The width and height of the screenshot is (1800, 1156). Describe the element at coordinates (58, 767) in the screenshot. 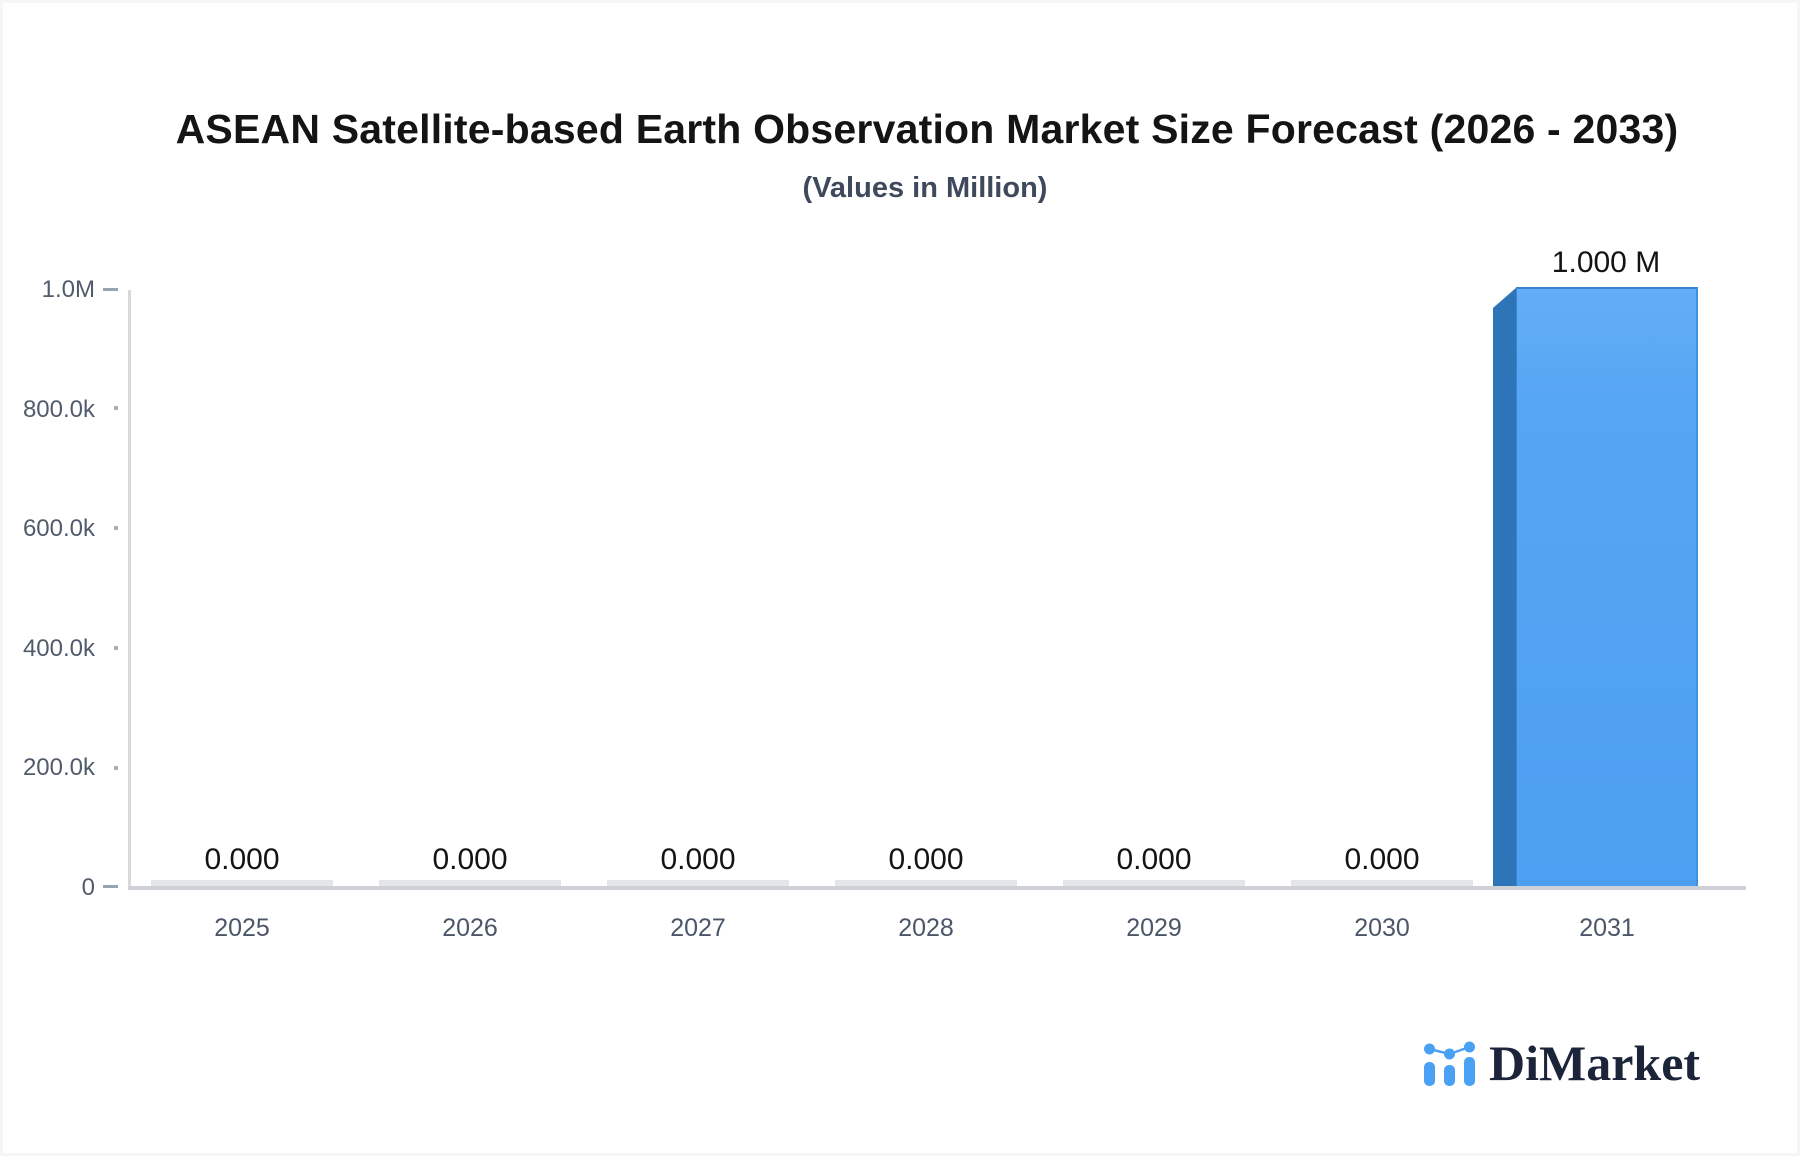

I see `y-tick-label-200k: 200.0k` at that location.